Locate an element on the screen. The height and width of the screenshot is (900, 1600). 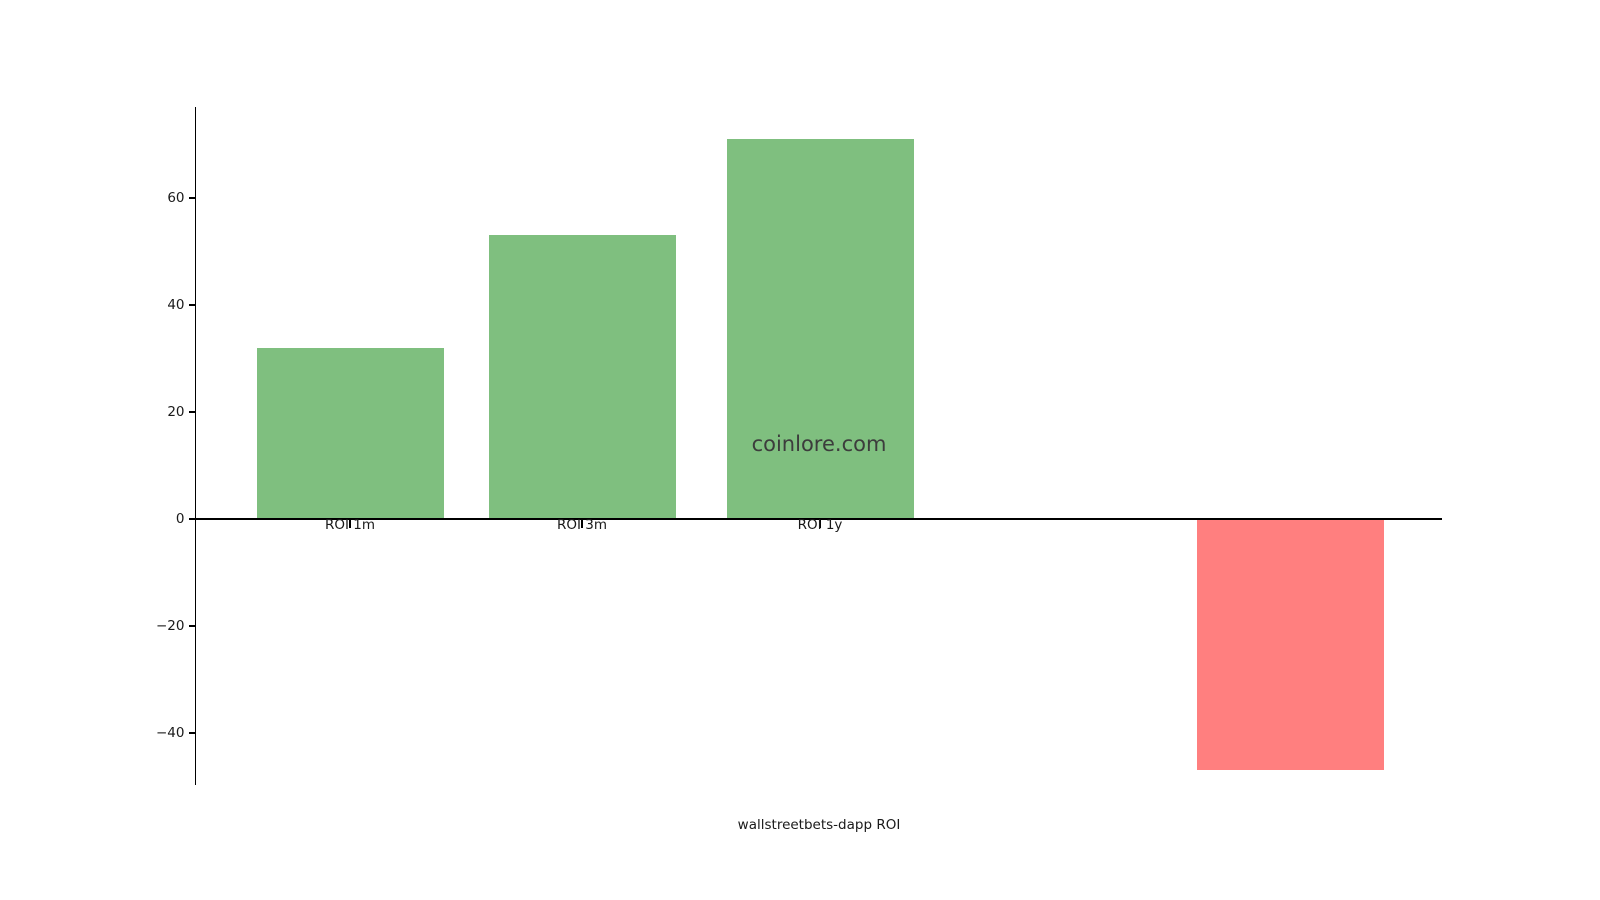
y-tick-label-20: 20 is located at coordinates (176, 412).